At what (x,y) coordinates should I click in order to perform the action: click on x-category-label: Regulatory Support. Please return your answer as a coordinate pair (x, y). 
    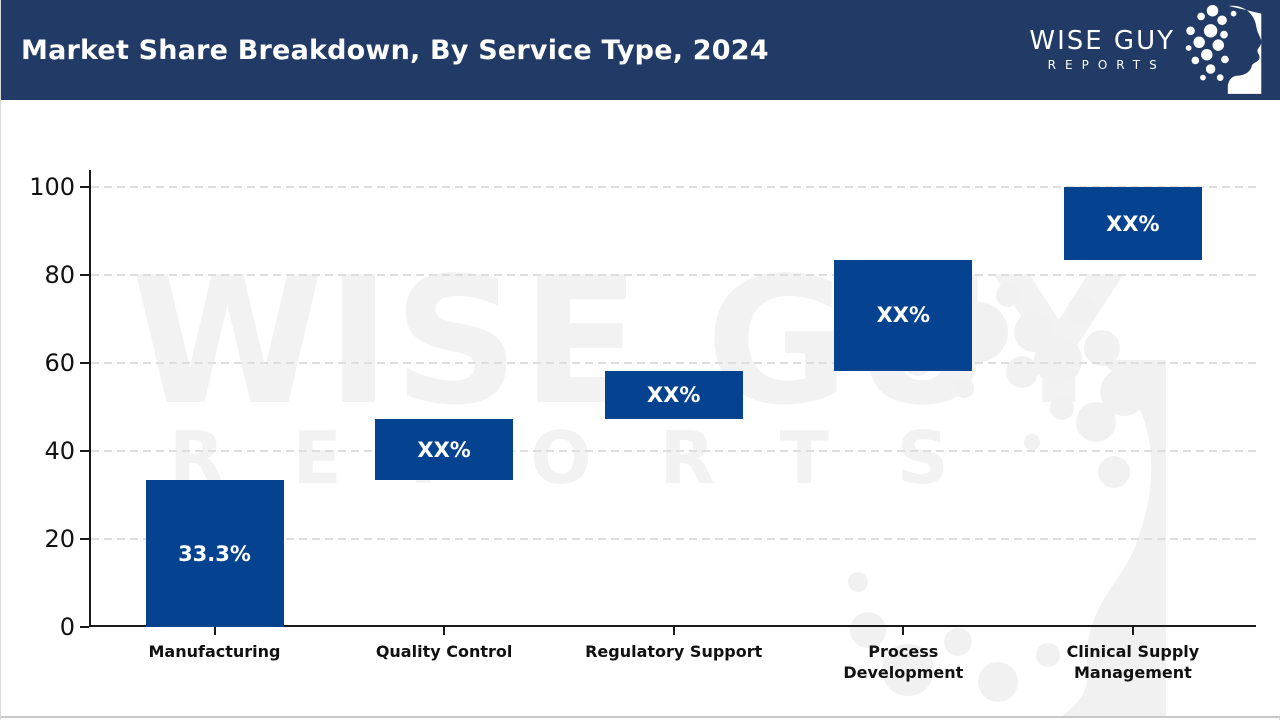
    Looking at the image, I should click on (674, 651).